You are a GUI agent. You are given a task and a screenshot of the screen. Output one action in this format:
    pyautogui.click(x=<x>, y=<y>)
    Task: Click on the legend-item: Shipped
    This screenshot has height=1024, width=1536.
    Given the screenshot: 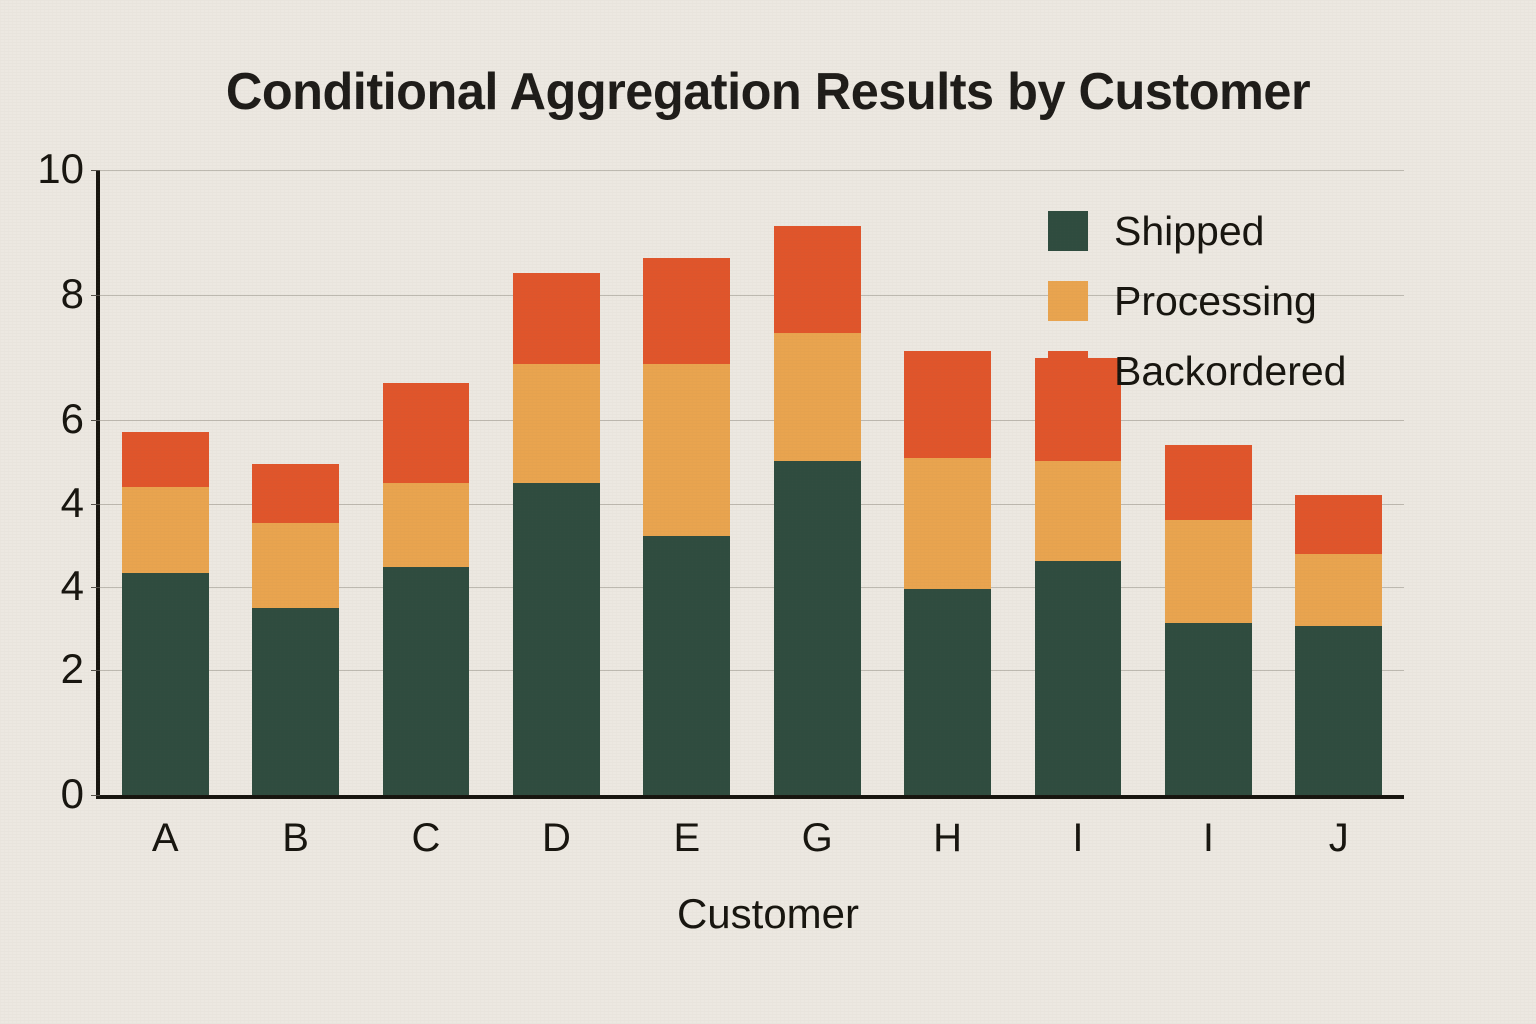 What is the action you would take?
    pyautogui.click(x=1213, y=231)
    